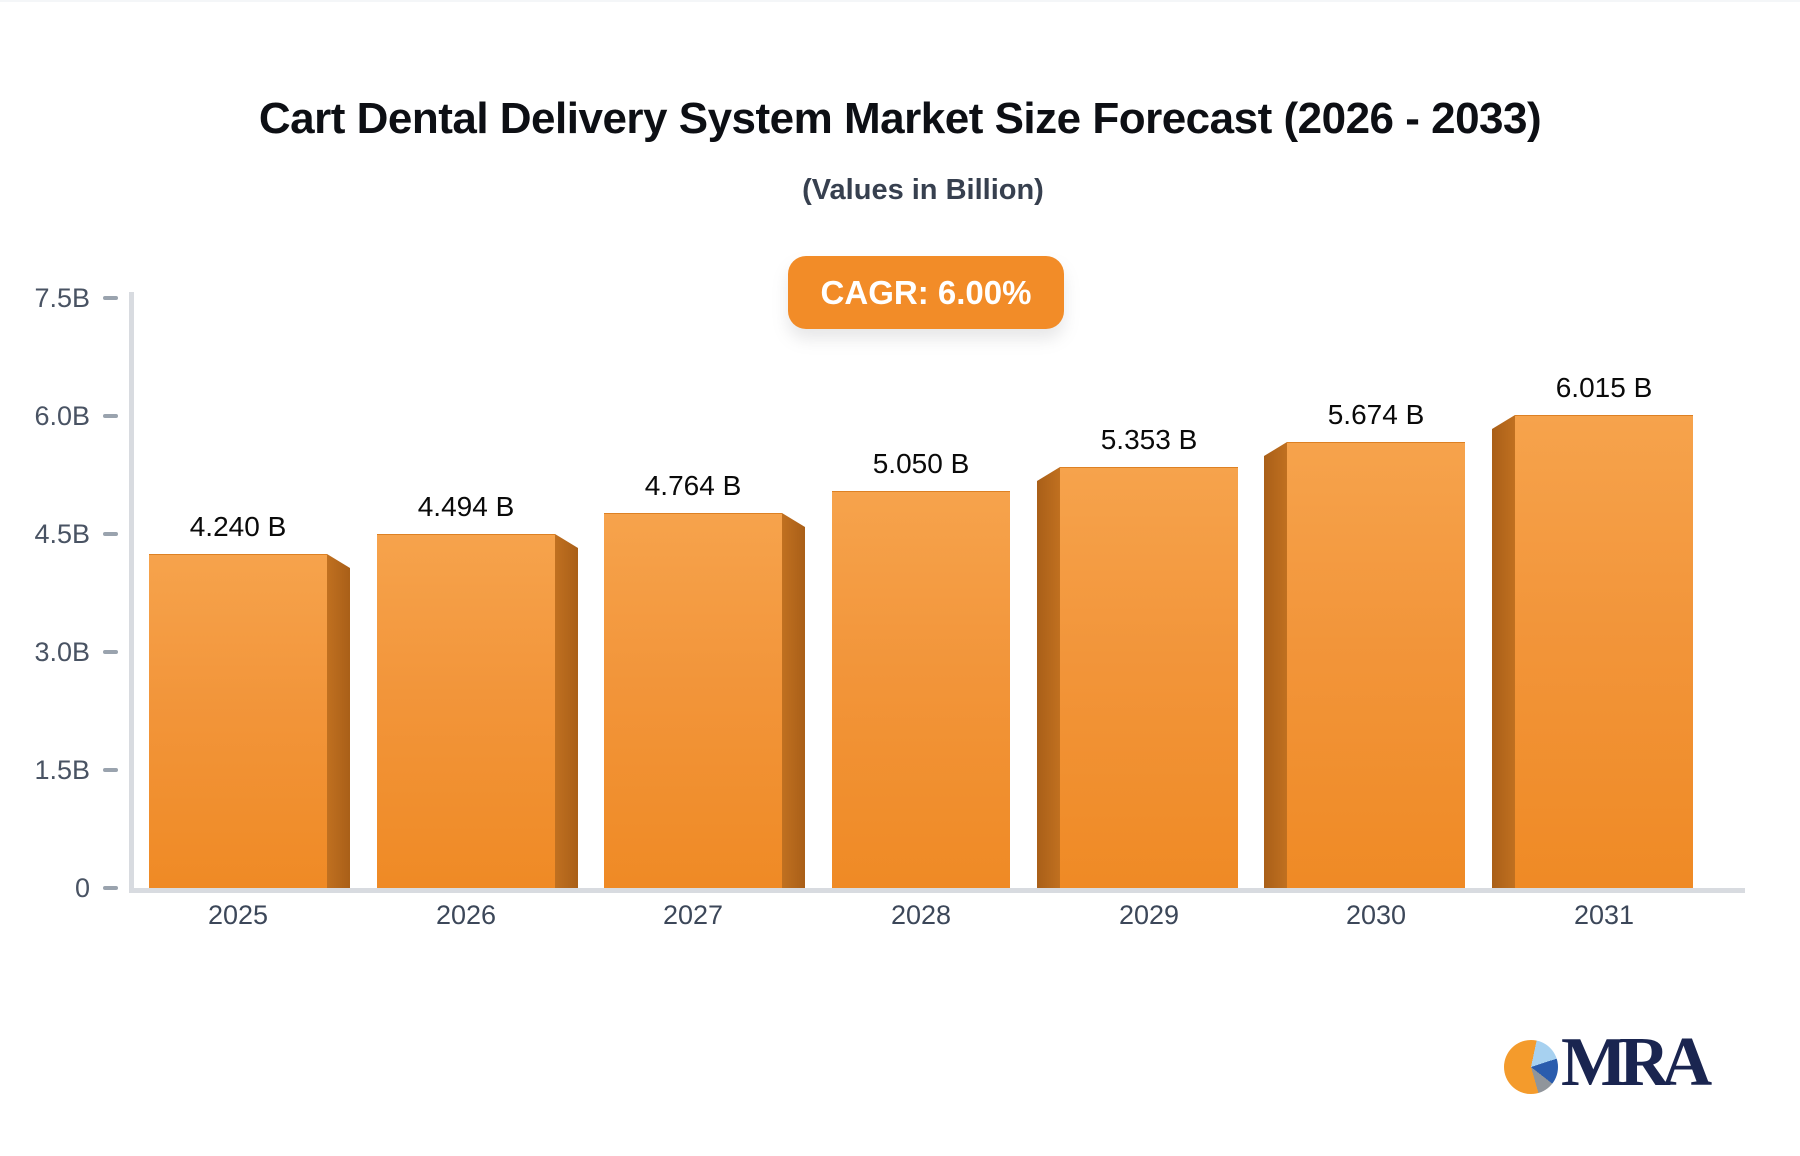 The height and width of the screenshot is (1156, 1800). What do you see at coordinates (238, 526) in the screenshot?
I see `bar-value-label: 4.240 B` at bounding box center [238, 526].